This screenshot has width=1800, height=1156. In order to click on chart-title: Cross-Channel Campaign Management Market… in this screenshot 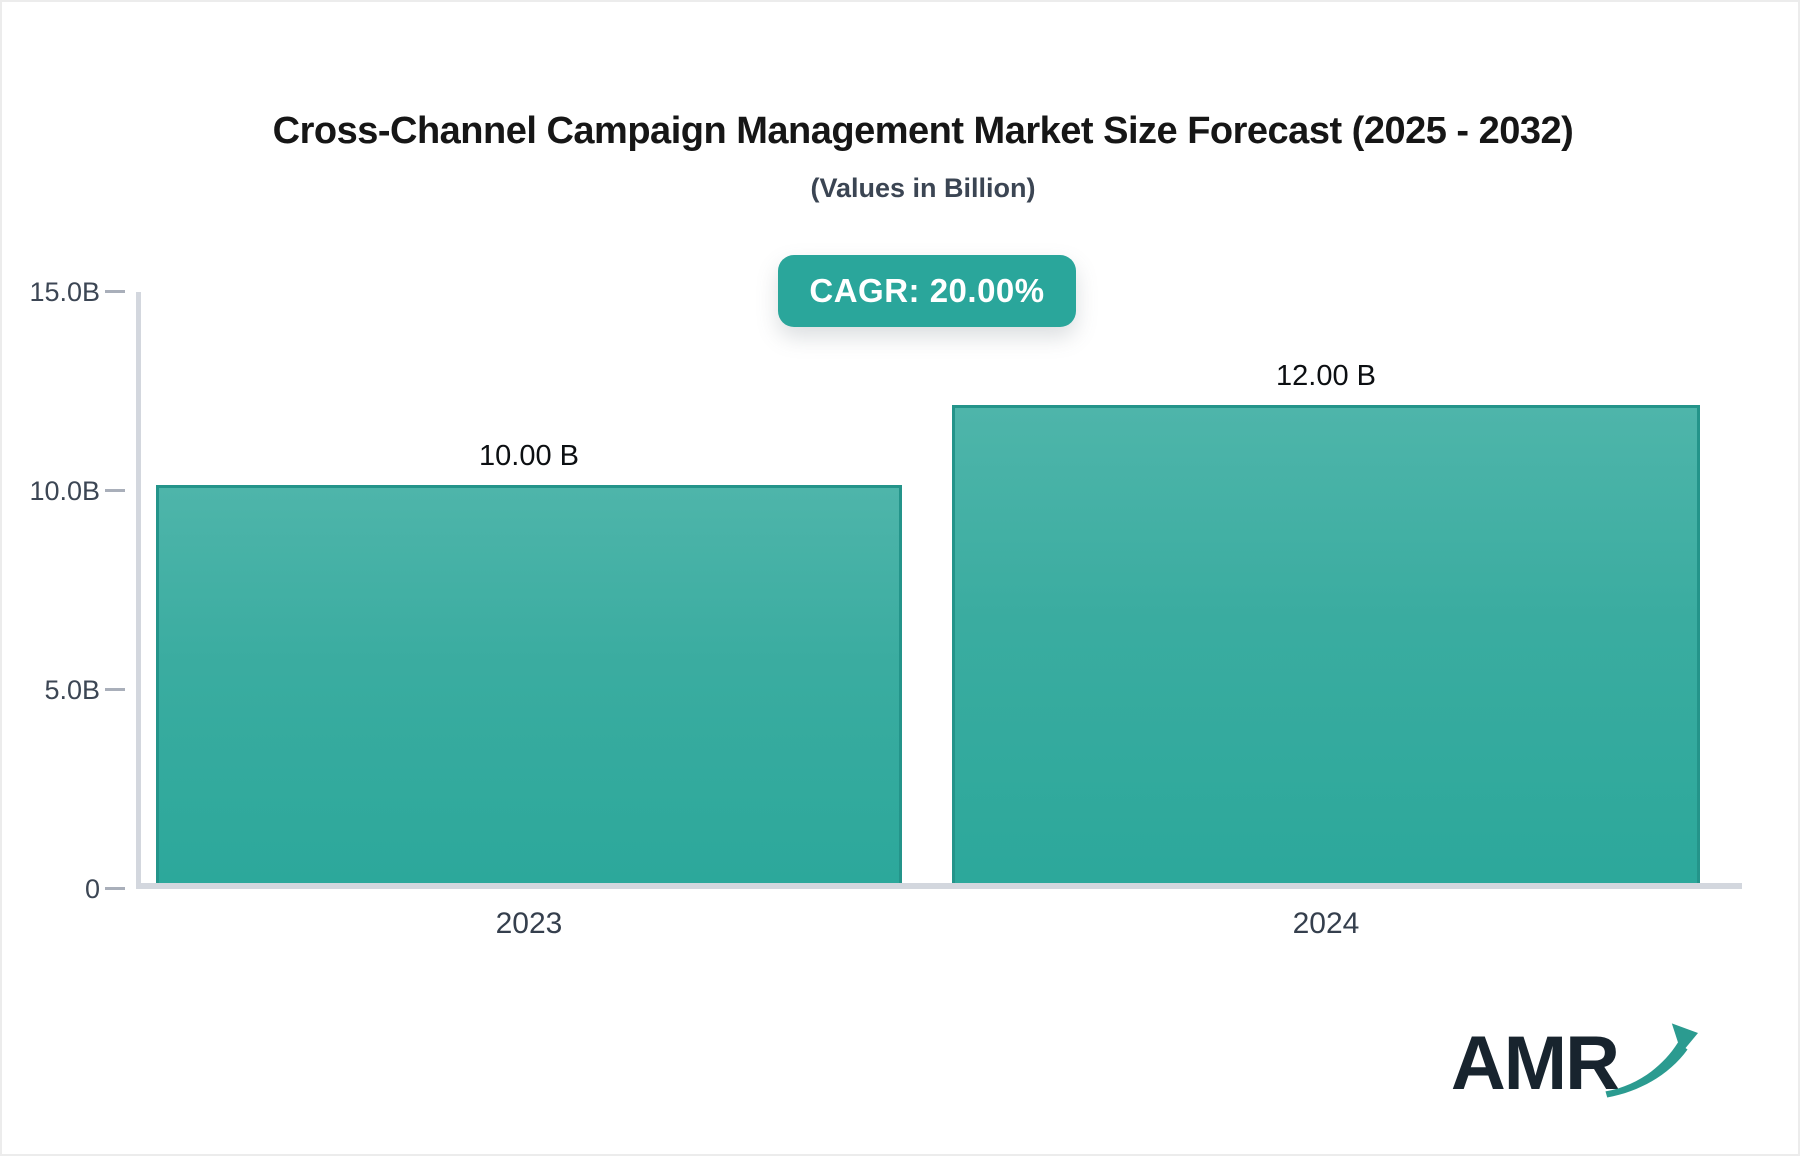, I will do `click(923, 131)`.